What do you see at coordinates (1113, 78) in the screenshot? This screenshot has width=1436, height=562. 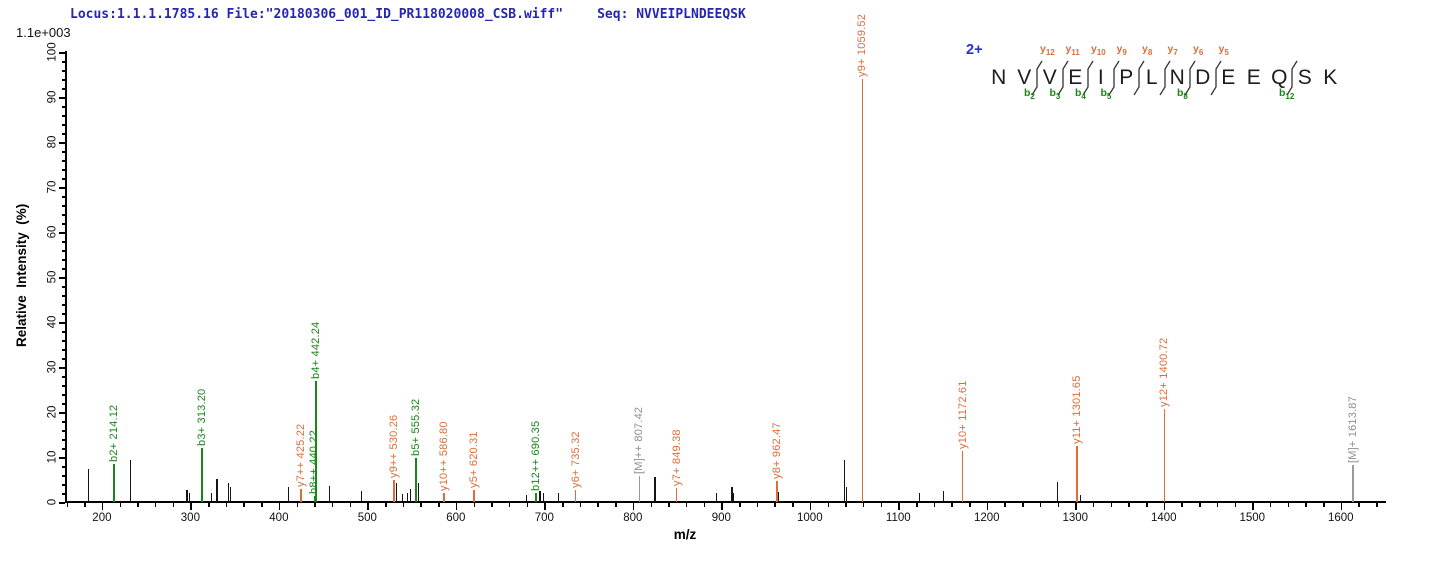 I see `fragment-cut-line` at bounding box center [1113, 78].